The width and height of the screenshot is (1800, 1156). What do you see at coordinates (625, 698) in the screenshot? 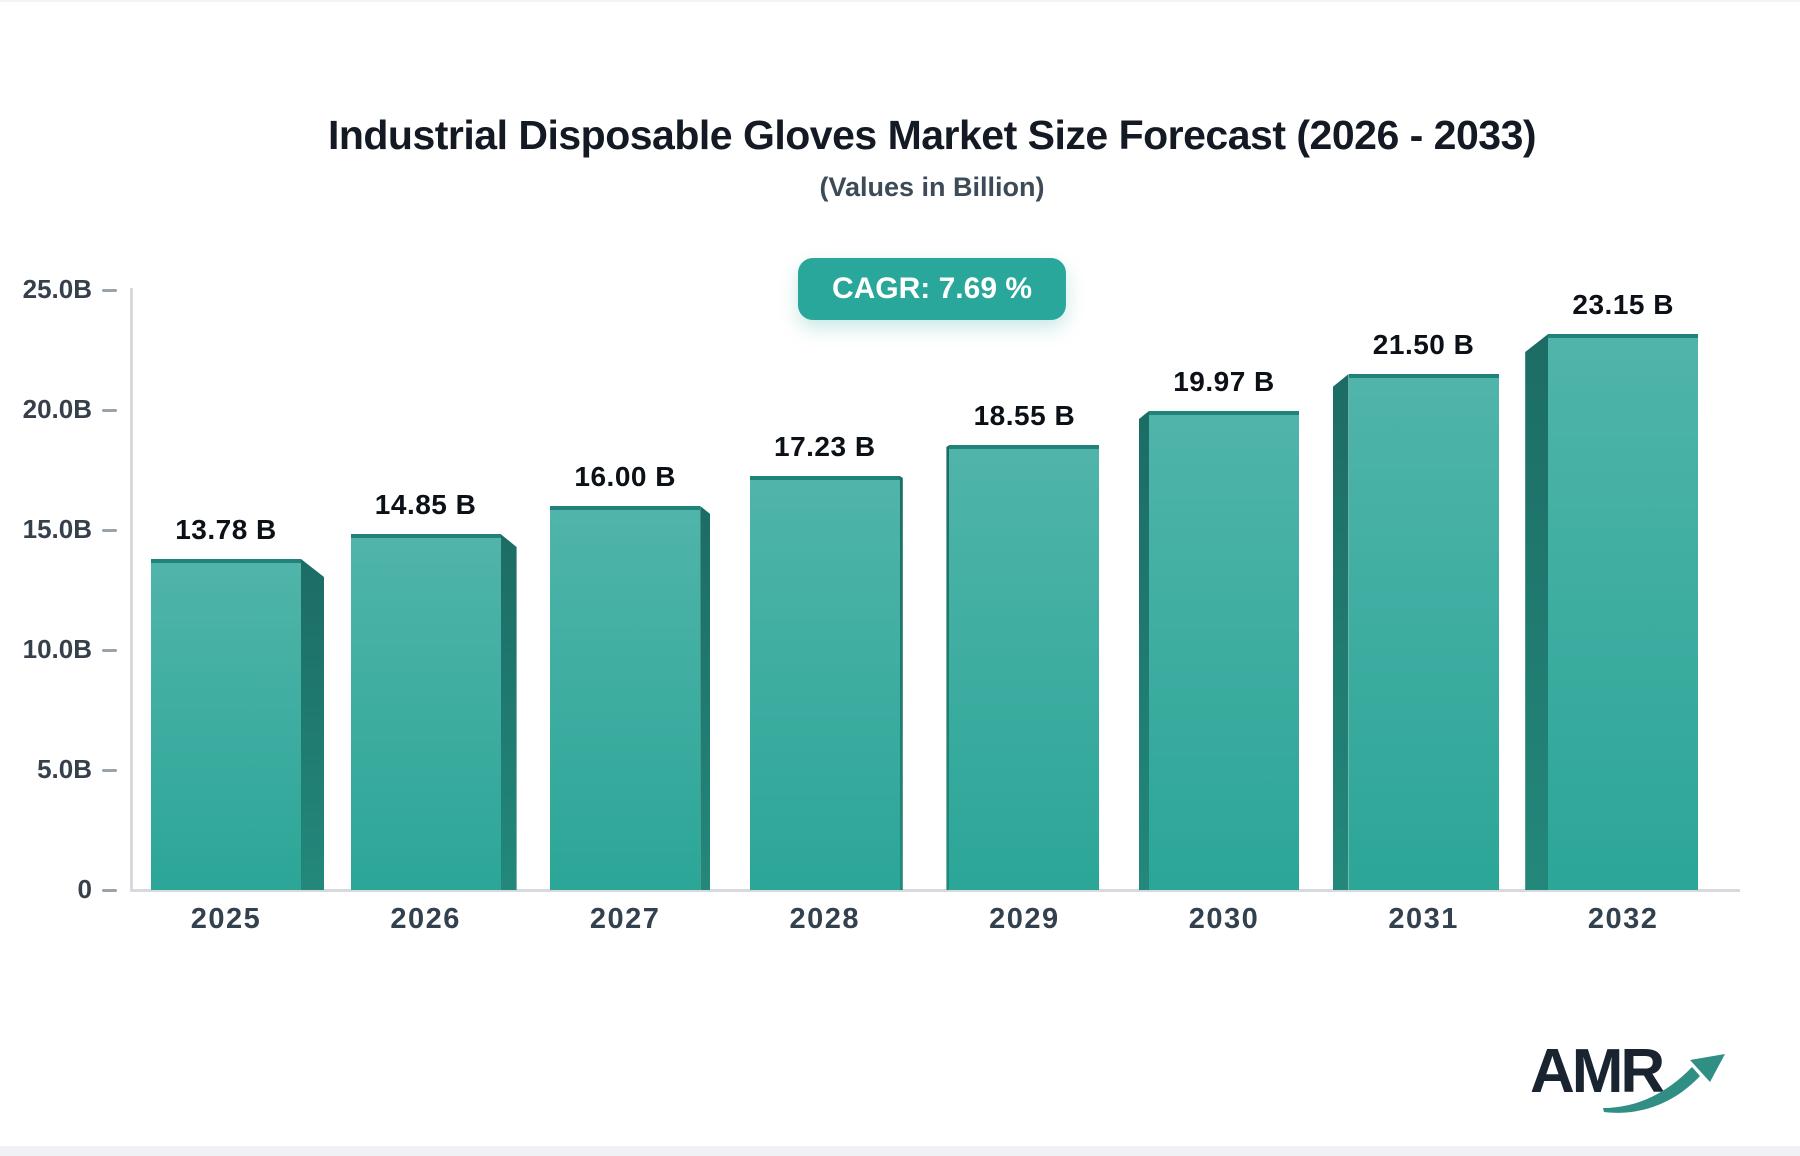
I see `bar-2027` at bounding box center [625, 698].